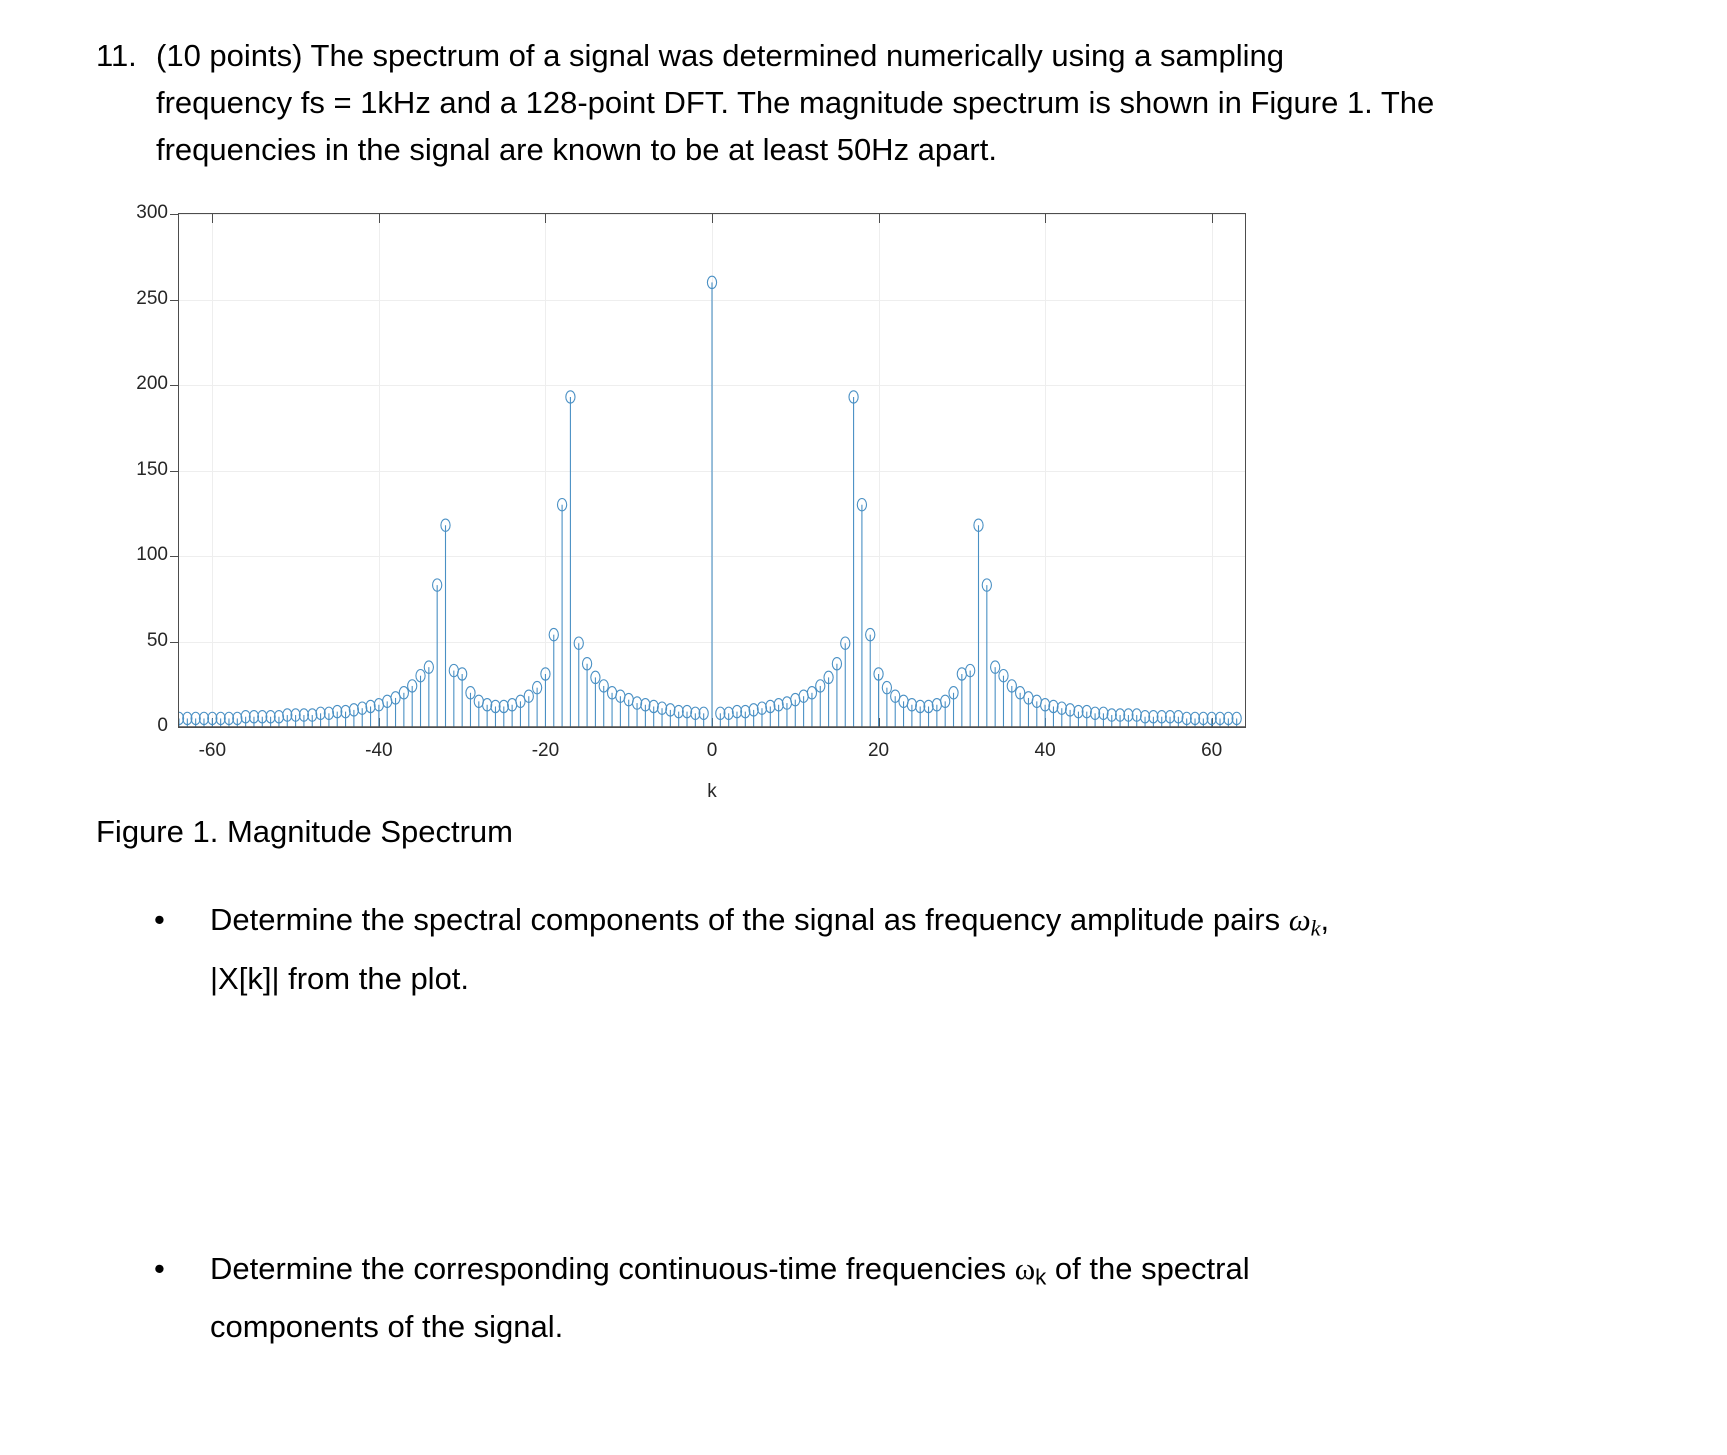 Image resolution: width=1727 pixels, height=1455 pixels. I want to click on omega-symbol: ωk, so click(1030, 1270).